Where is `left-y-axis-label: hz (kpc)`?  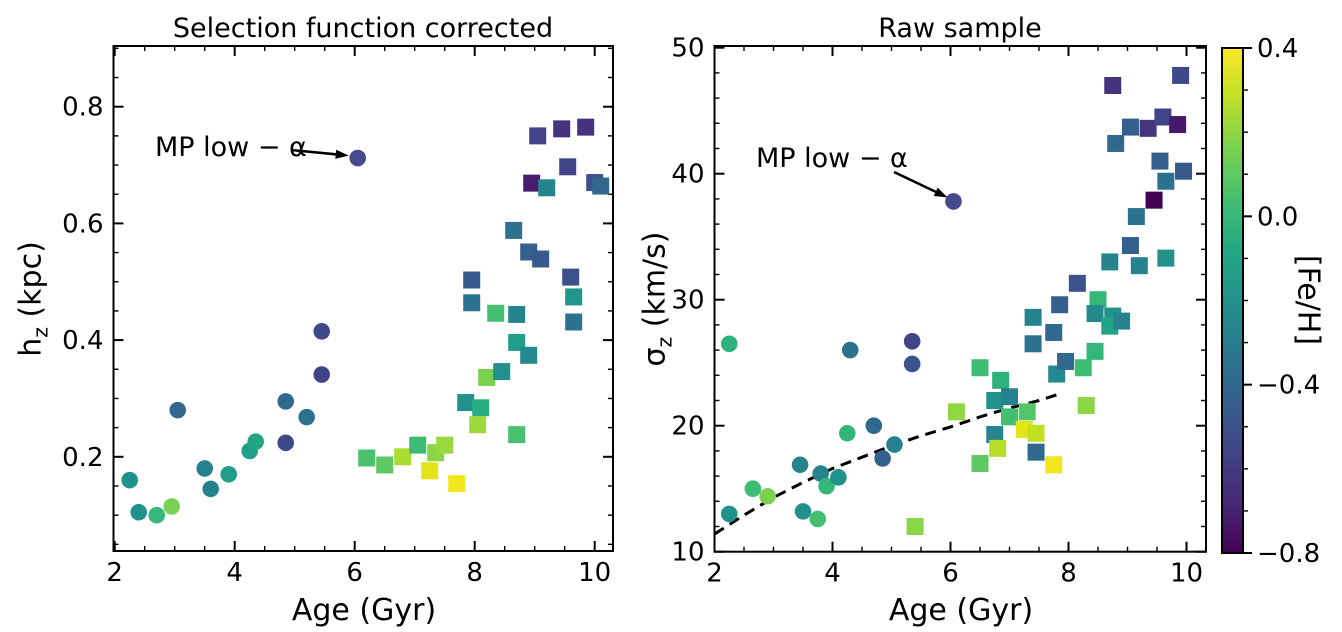
left-y-axis-label: hz (kpc) is located at coordinates (33, 299).